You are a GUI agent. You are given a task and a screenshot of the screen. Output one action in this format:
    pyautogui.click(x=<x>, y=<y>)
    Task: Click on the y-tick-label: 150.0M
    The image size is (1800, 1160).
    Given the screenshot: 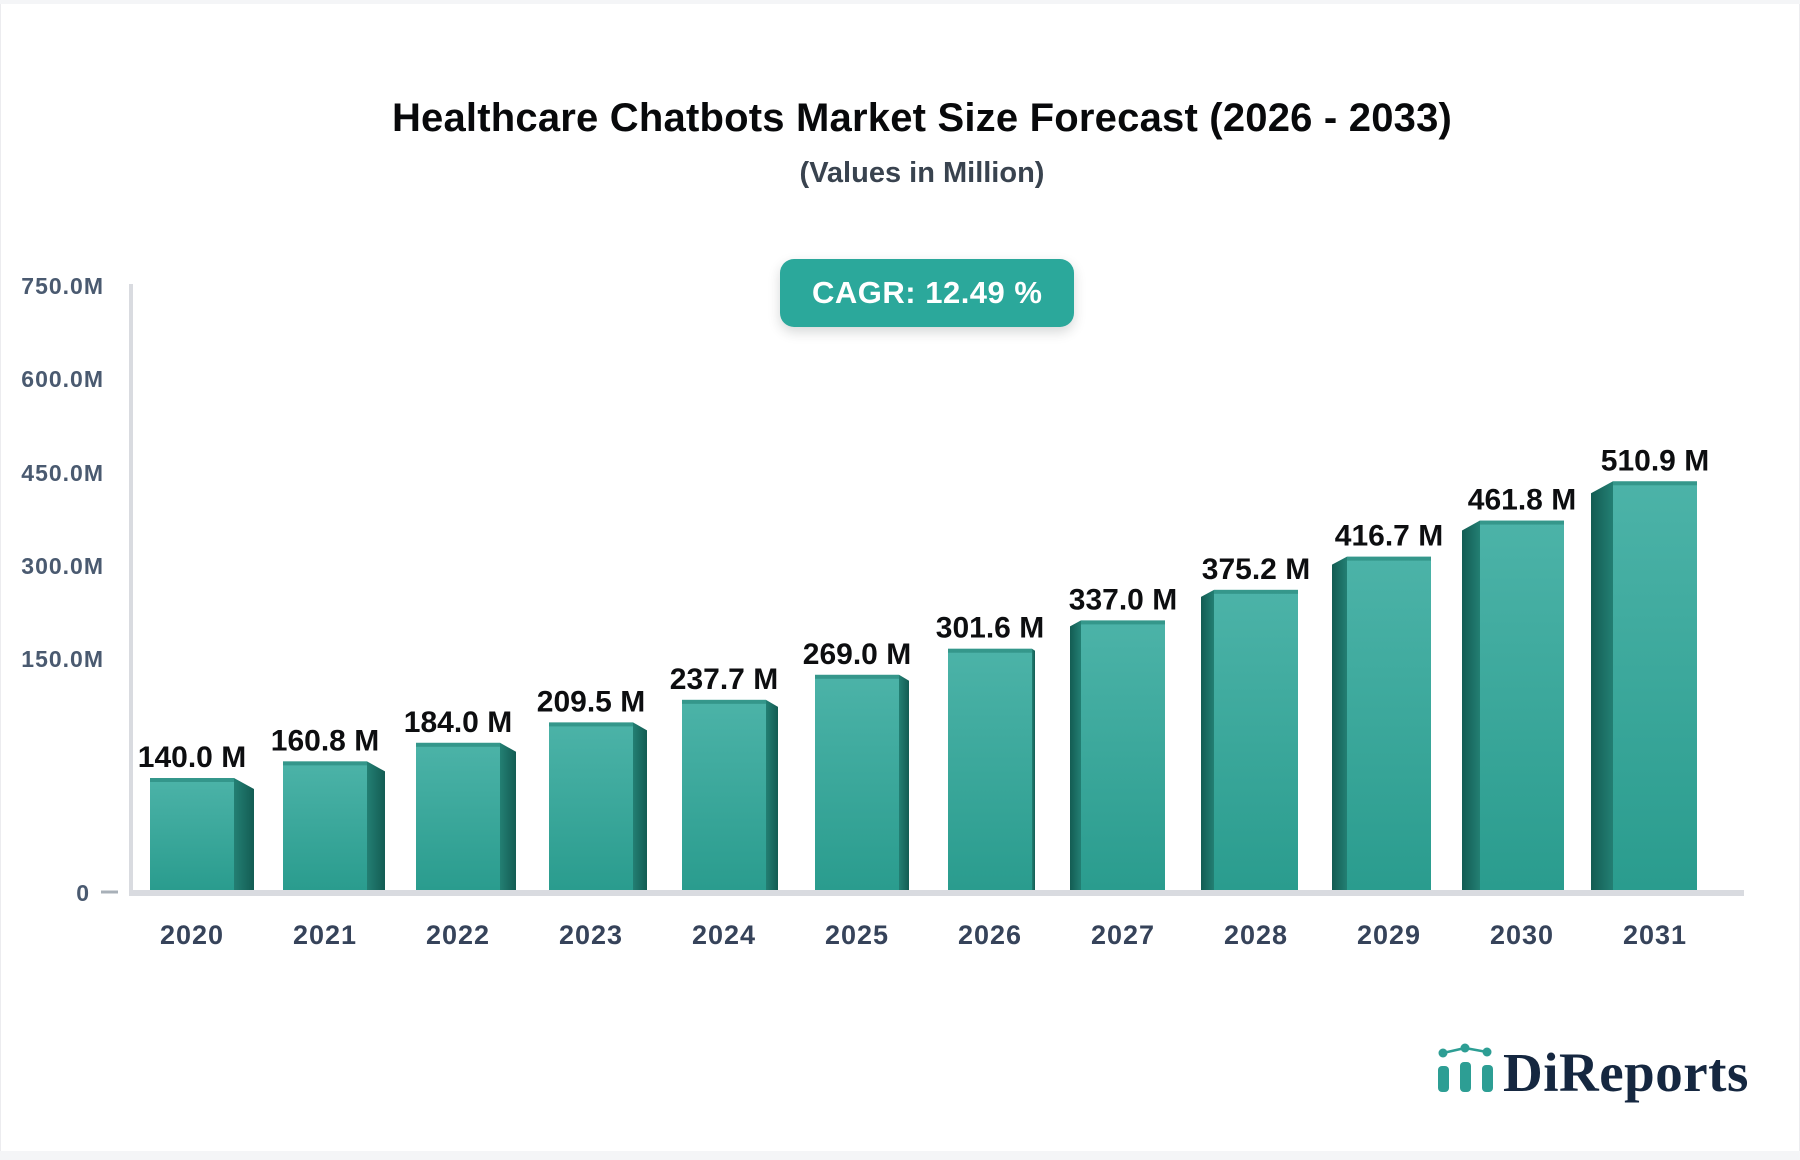 What is the action you would take?
    pyautogui.click(x=62, y=659)
    